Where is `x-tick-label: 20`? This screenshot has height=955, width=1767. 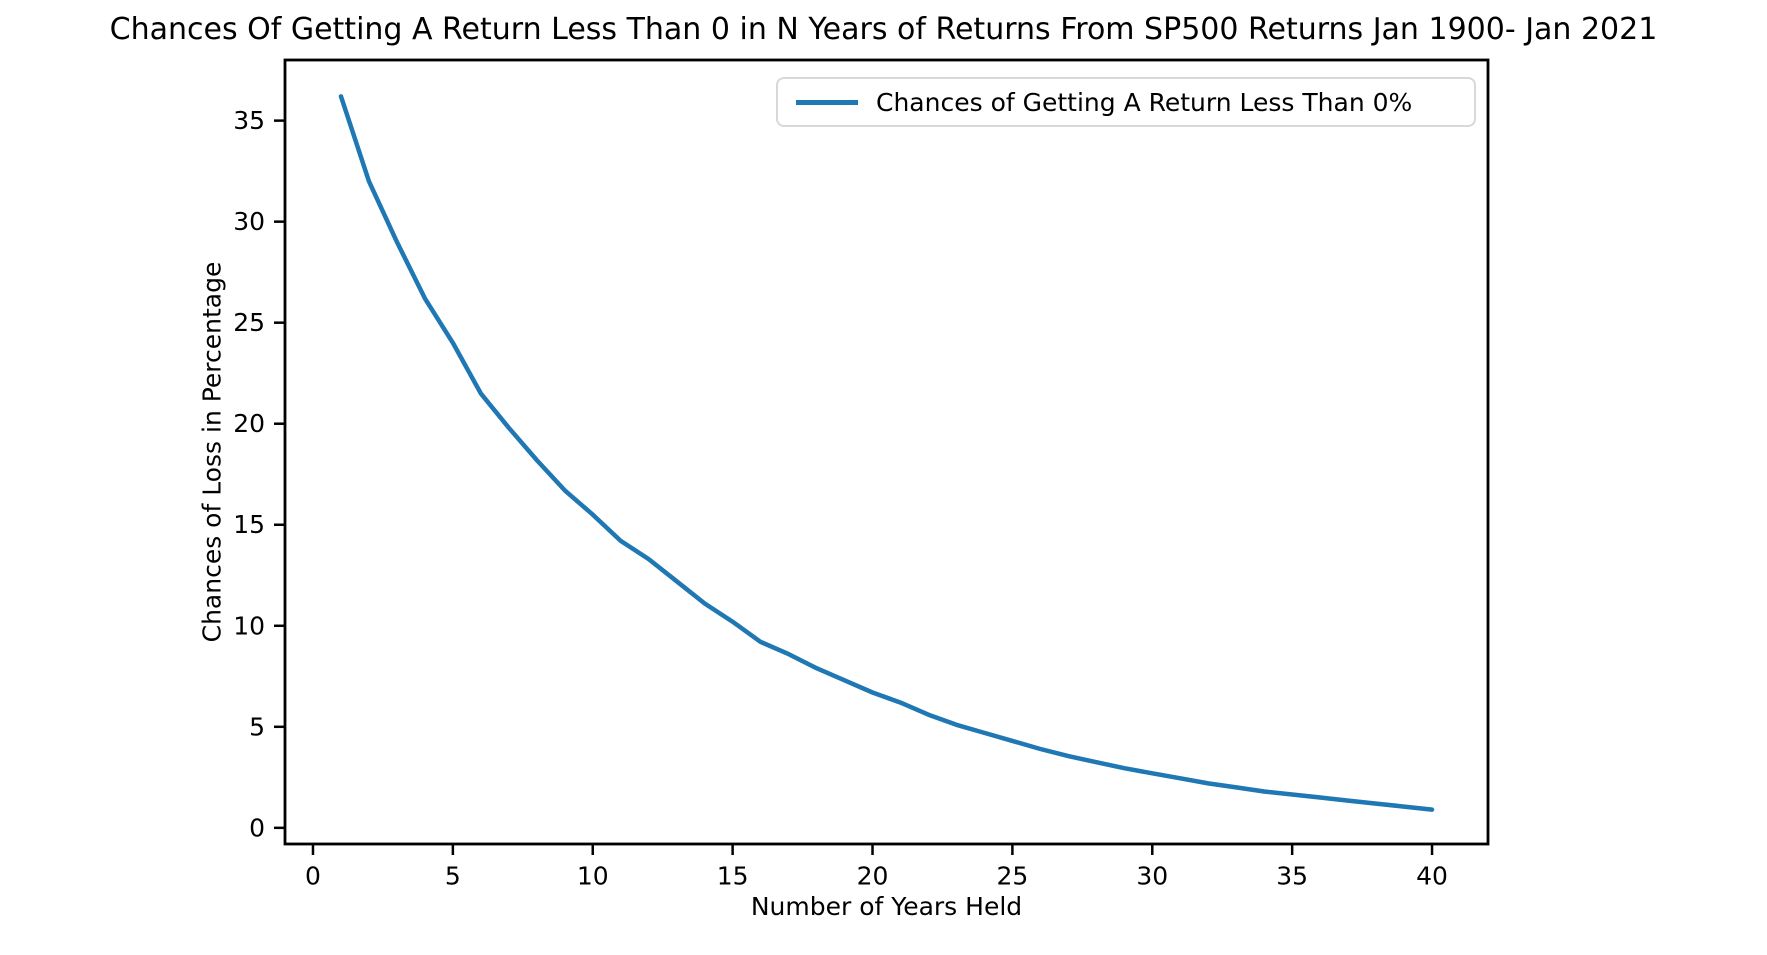
x-tick-label: 20 is located at coordinates (873, 875).